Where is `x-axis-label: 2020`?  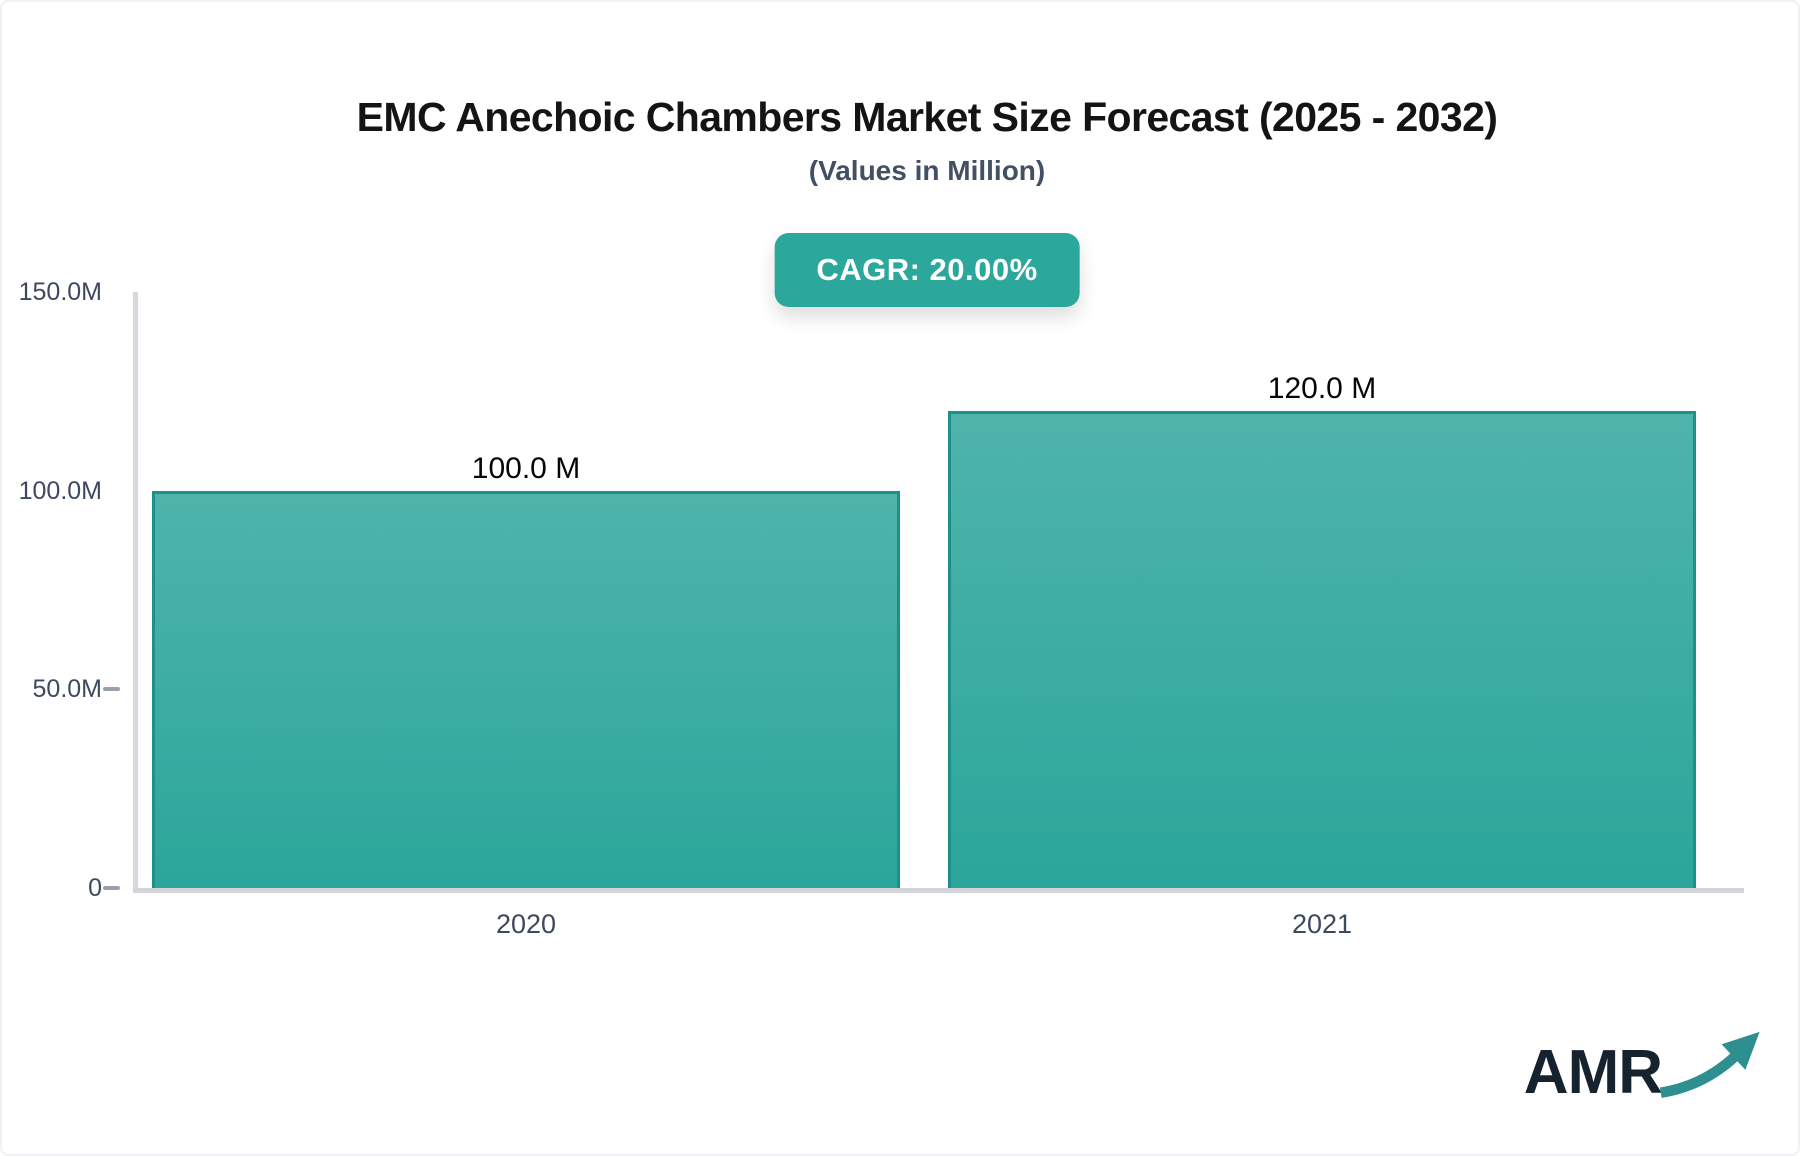
x-axis-label: 2020 is located at coordinates (526, 924).